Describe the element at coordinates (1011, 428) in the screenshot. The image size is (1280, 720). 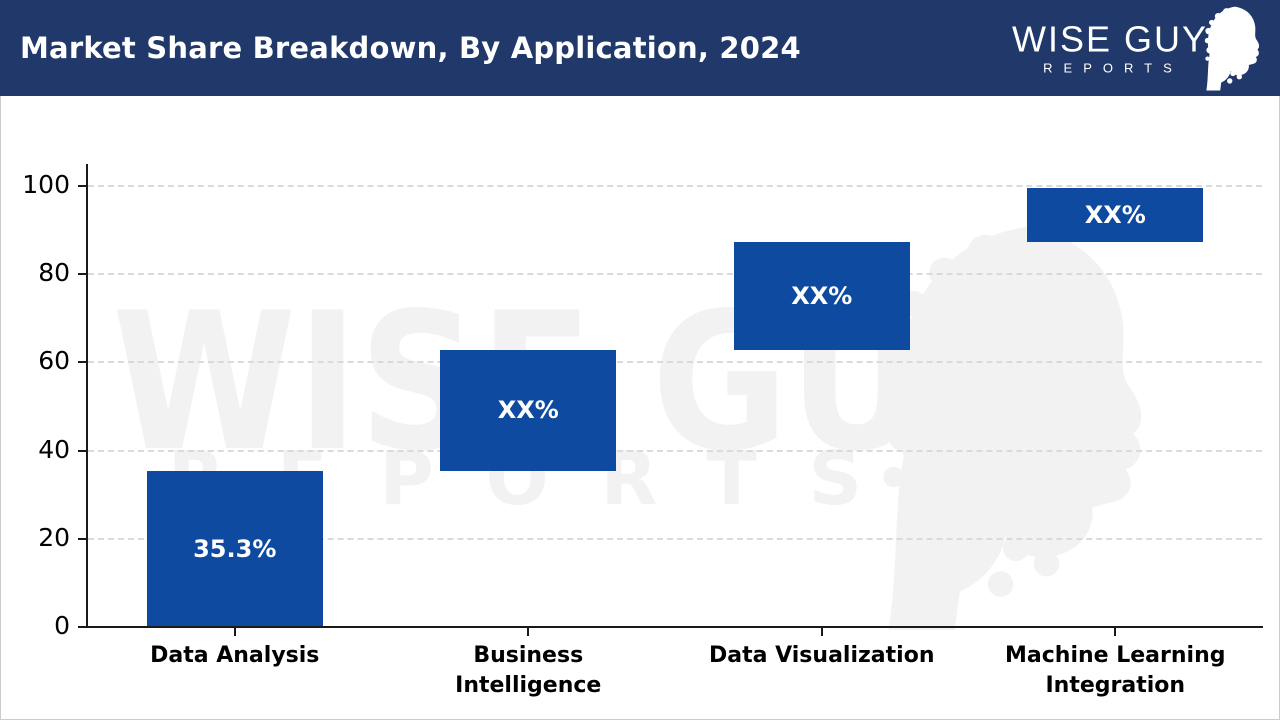
I see `watermark-head-icon` at that location.